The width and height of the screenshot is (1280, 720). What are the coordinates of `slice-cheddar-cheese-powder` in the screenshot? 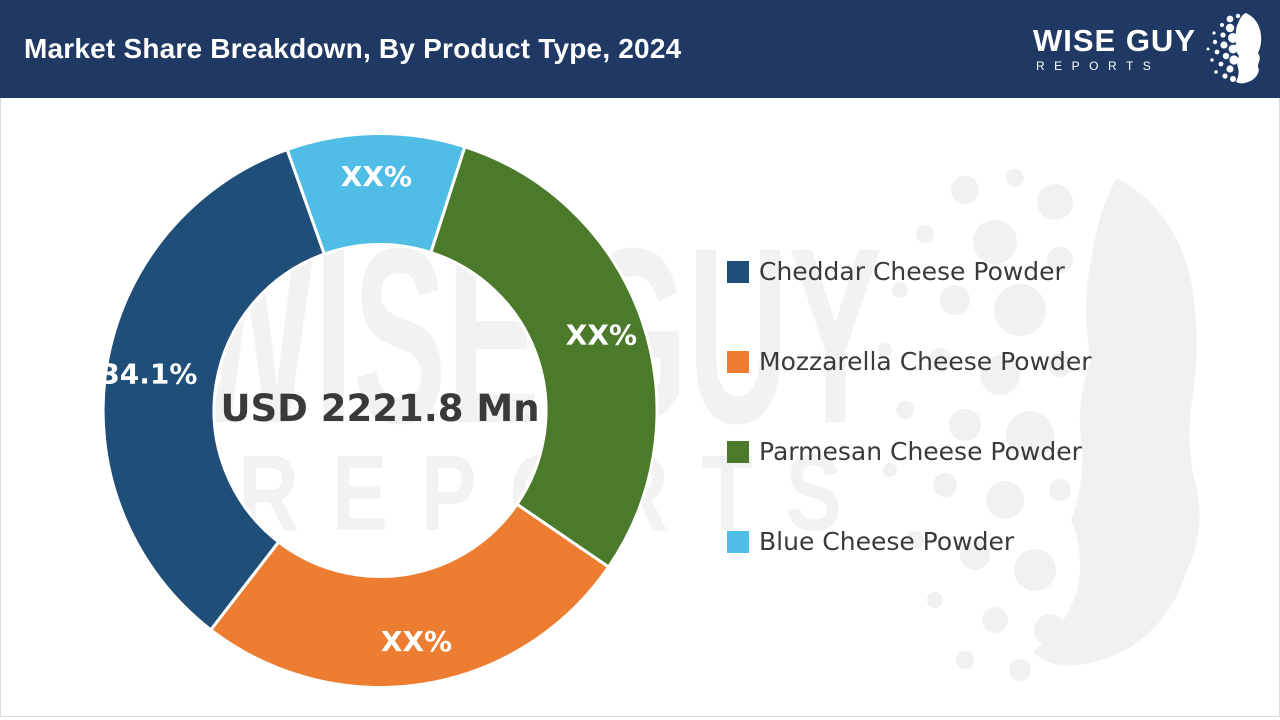 It's located at (214, 389).